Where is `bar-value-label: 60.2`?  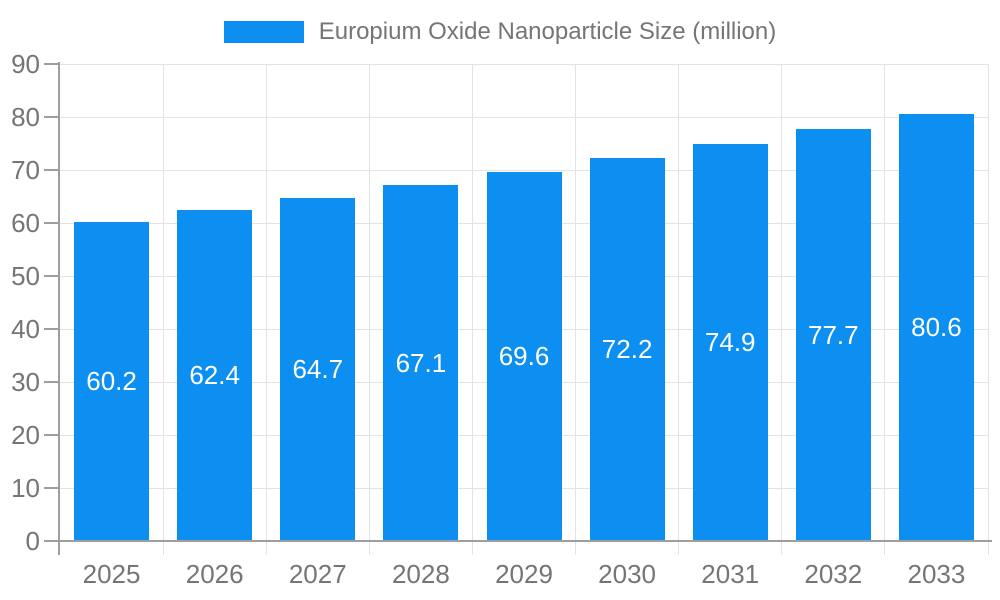 bar-value-label: 60.2 is located at coordinates (111, 380).